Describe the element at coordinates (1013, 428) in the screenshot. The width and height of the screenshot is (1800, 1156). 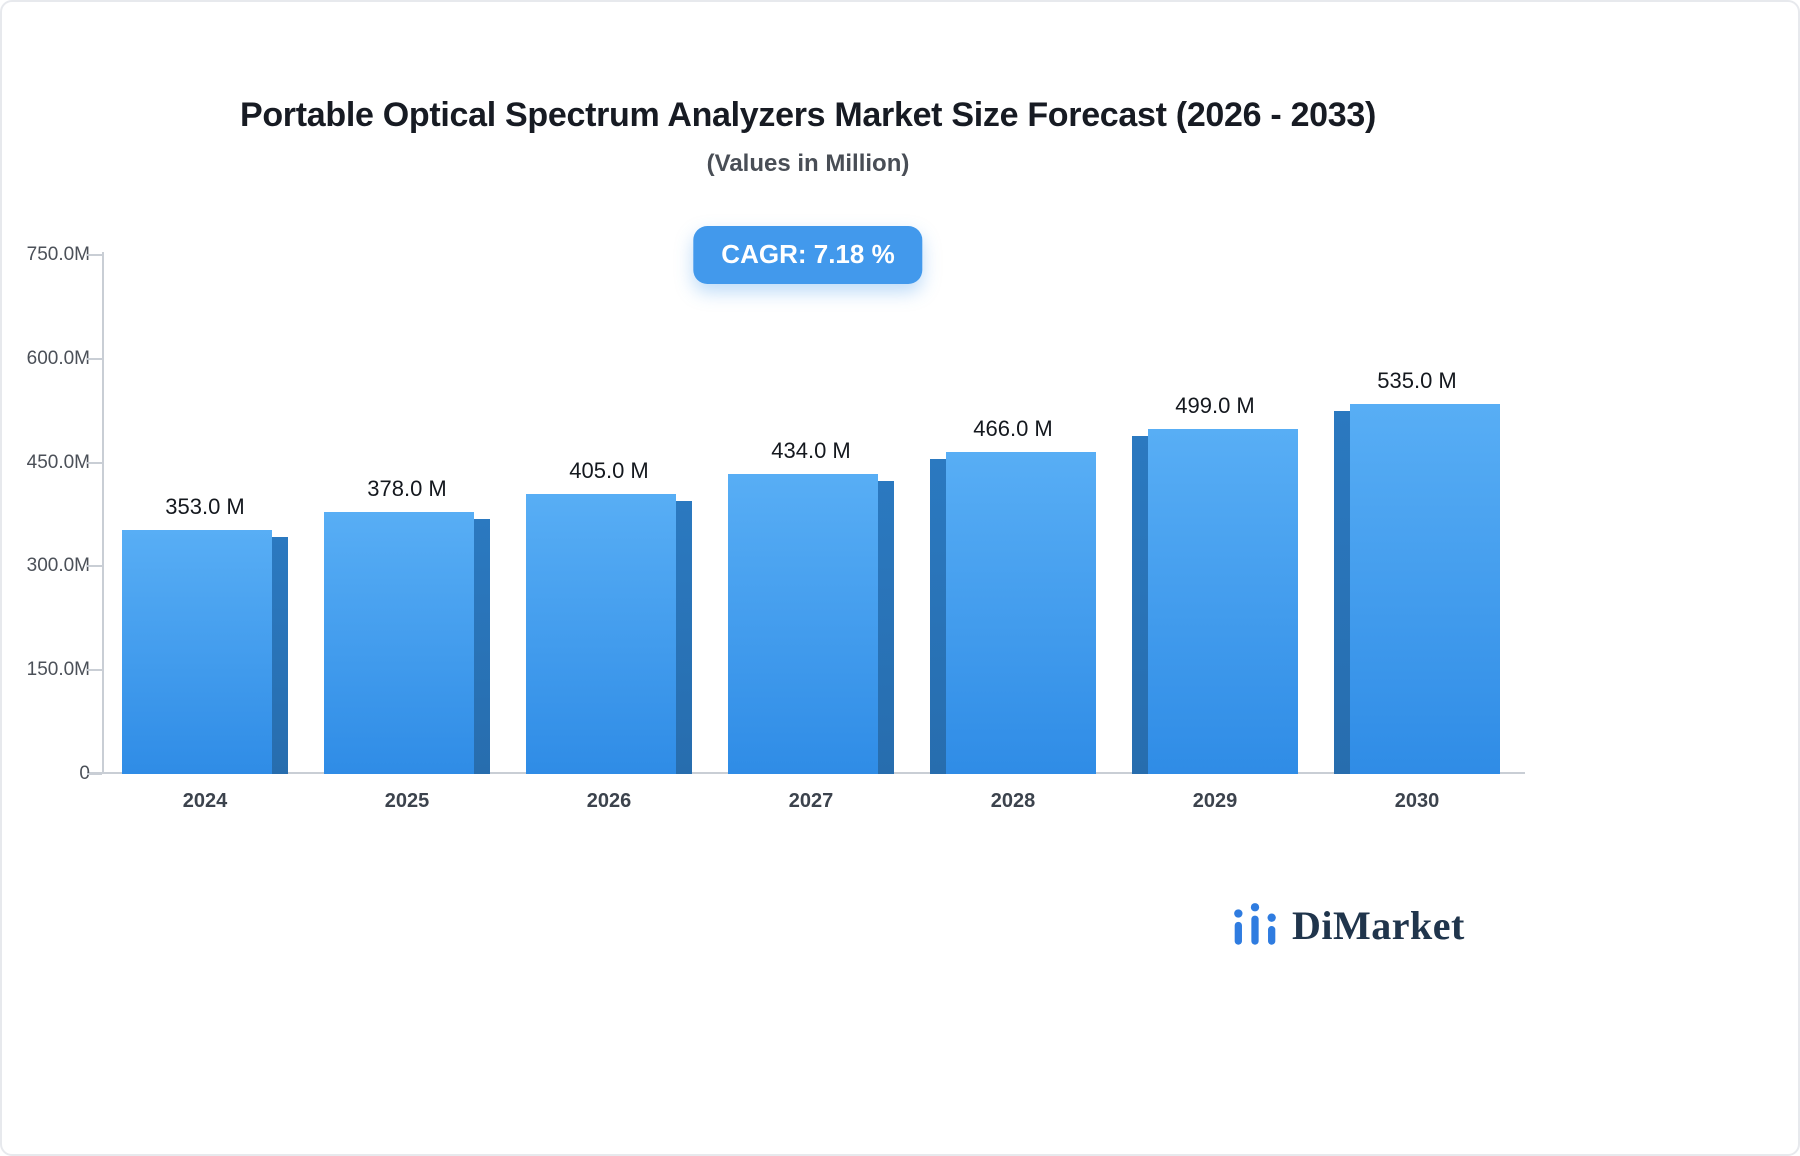
I see `bar-value-label: 466.0 M` at that location.